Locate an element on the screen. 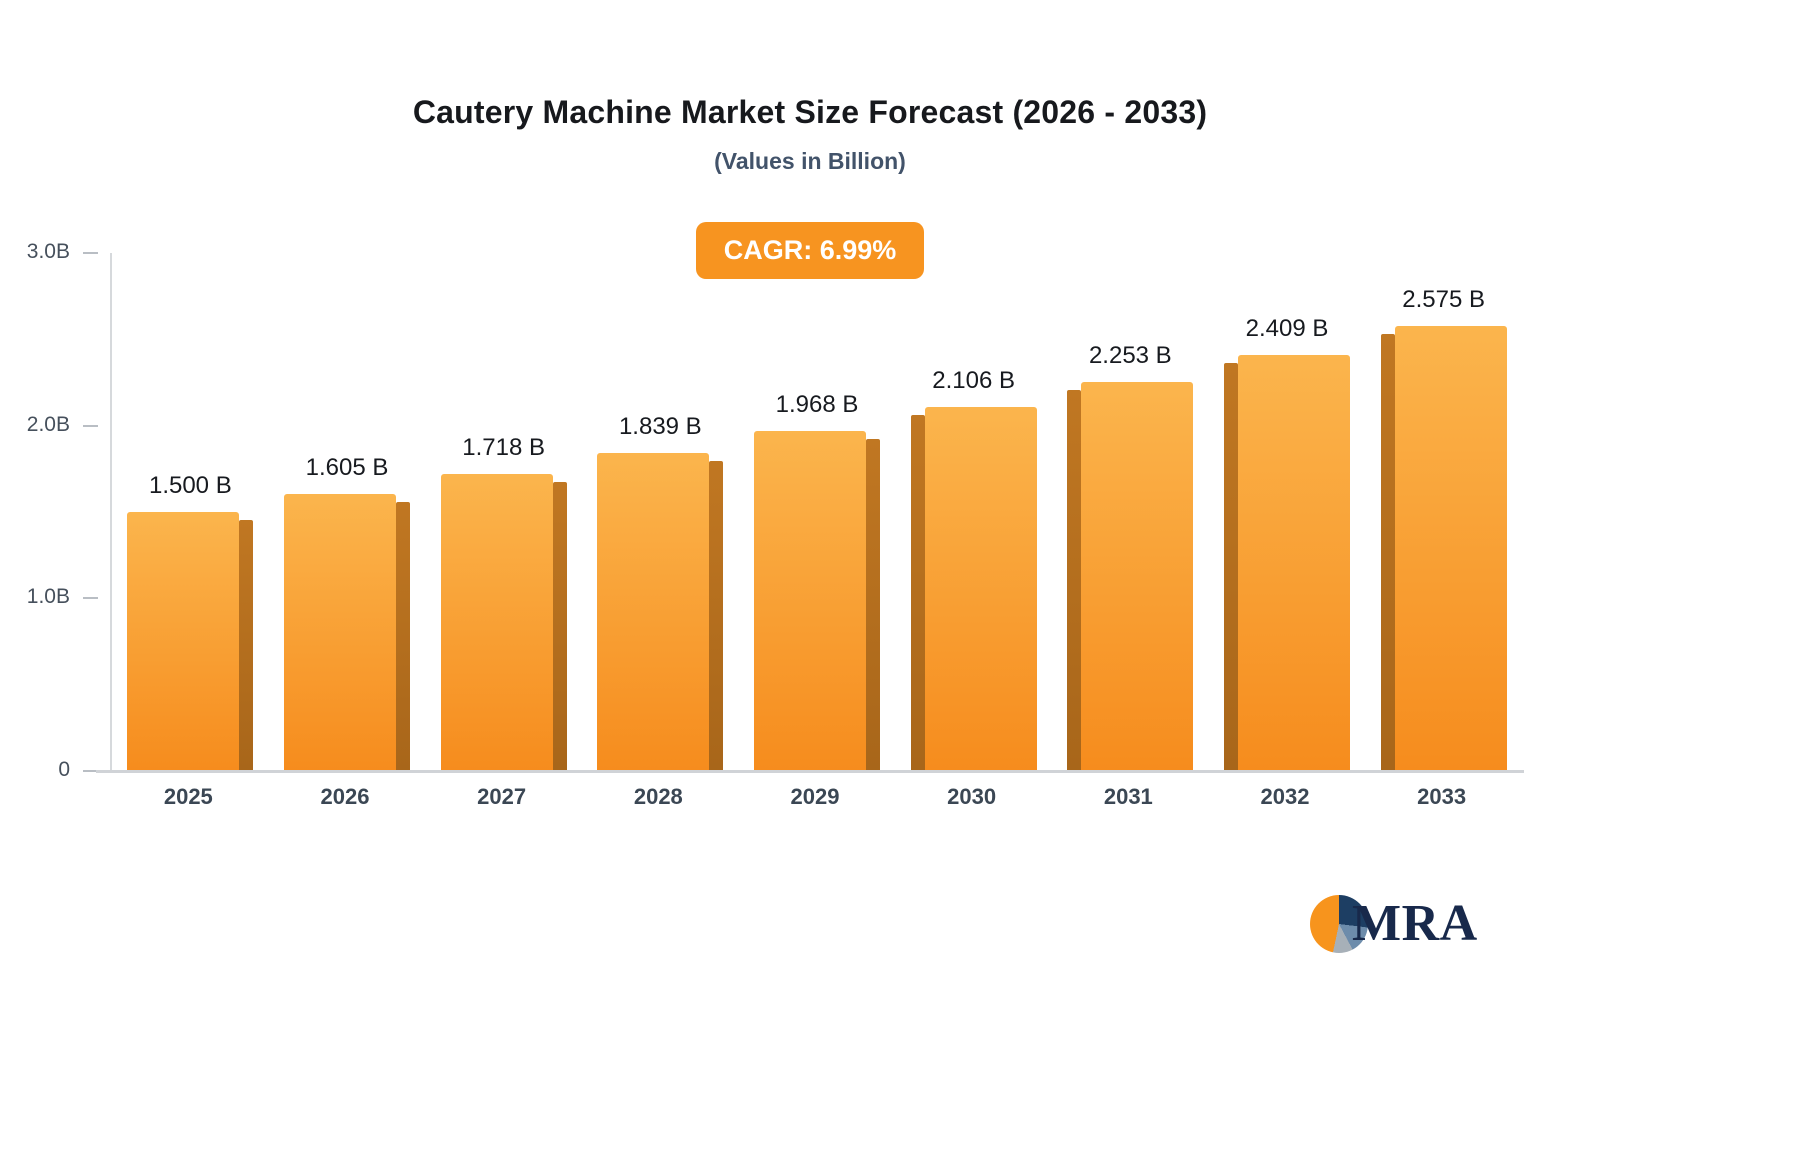 This screenshot has height=1156, width=1800. x-axis-label: 2025 is located at coordinates (188, 796).